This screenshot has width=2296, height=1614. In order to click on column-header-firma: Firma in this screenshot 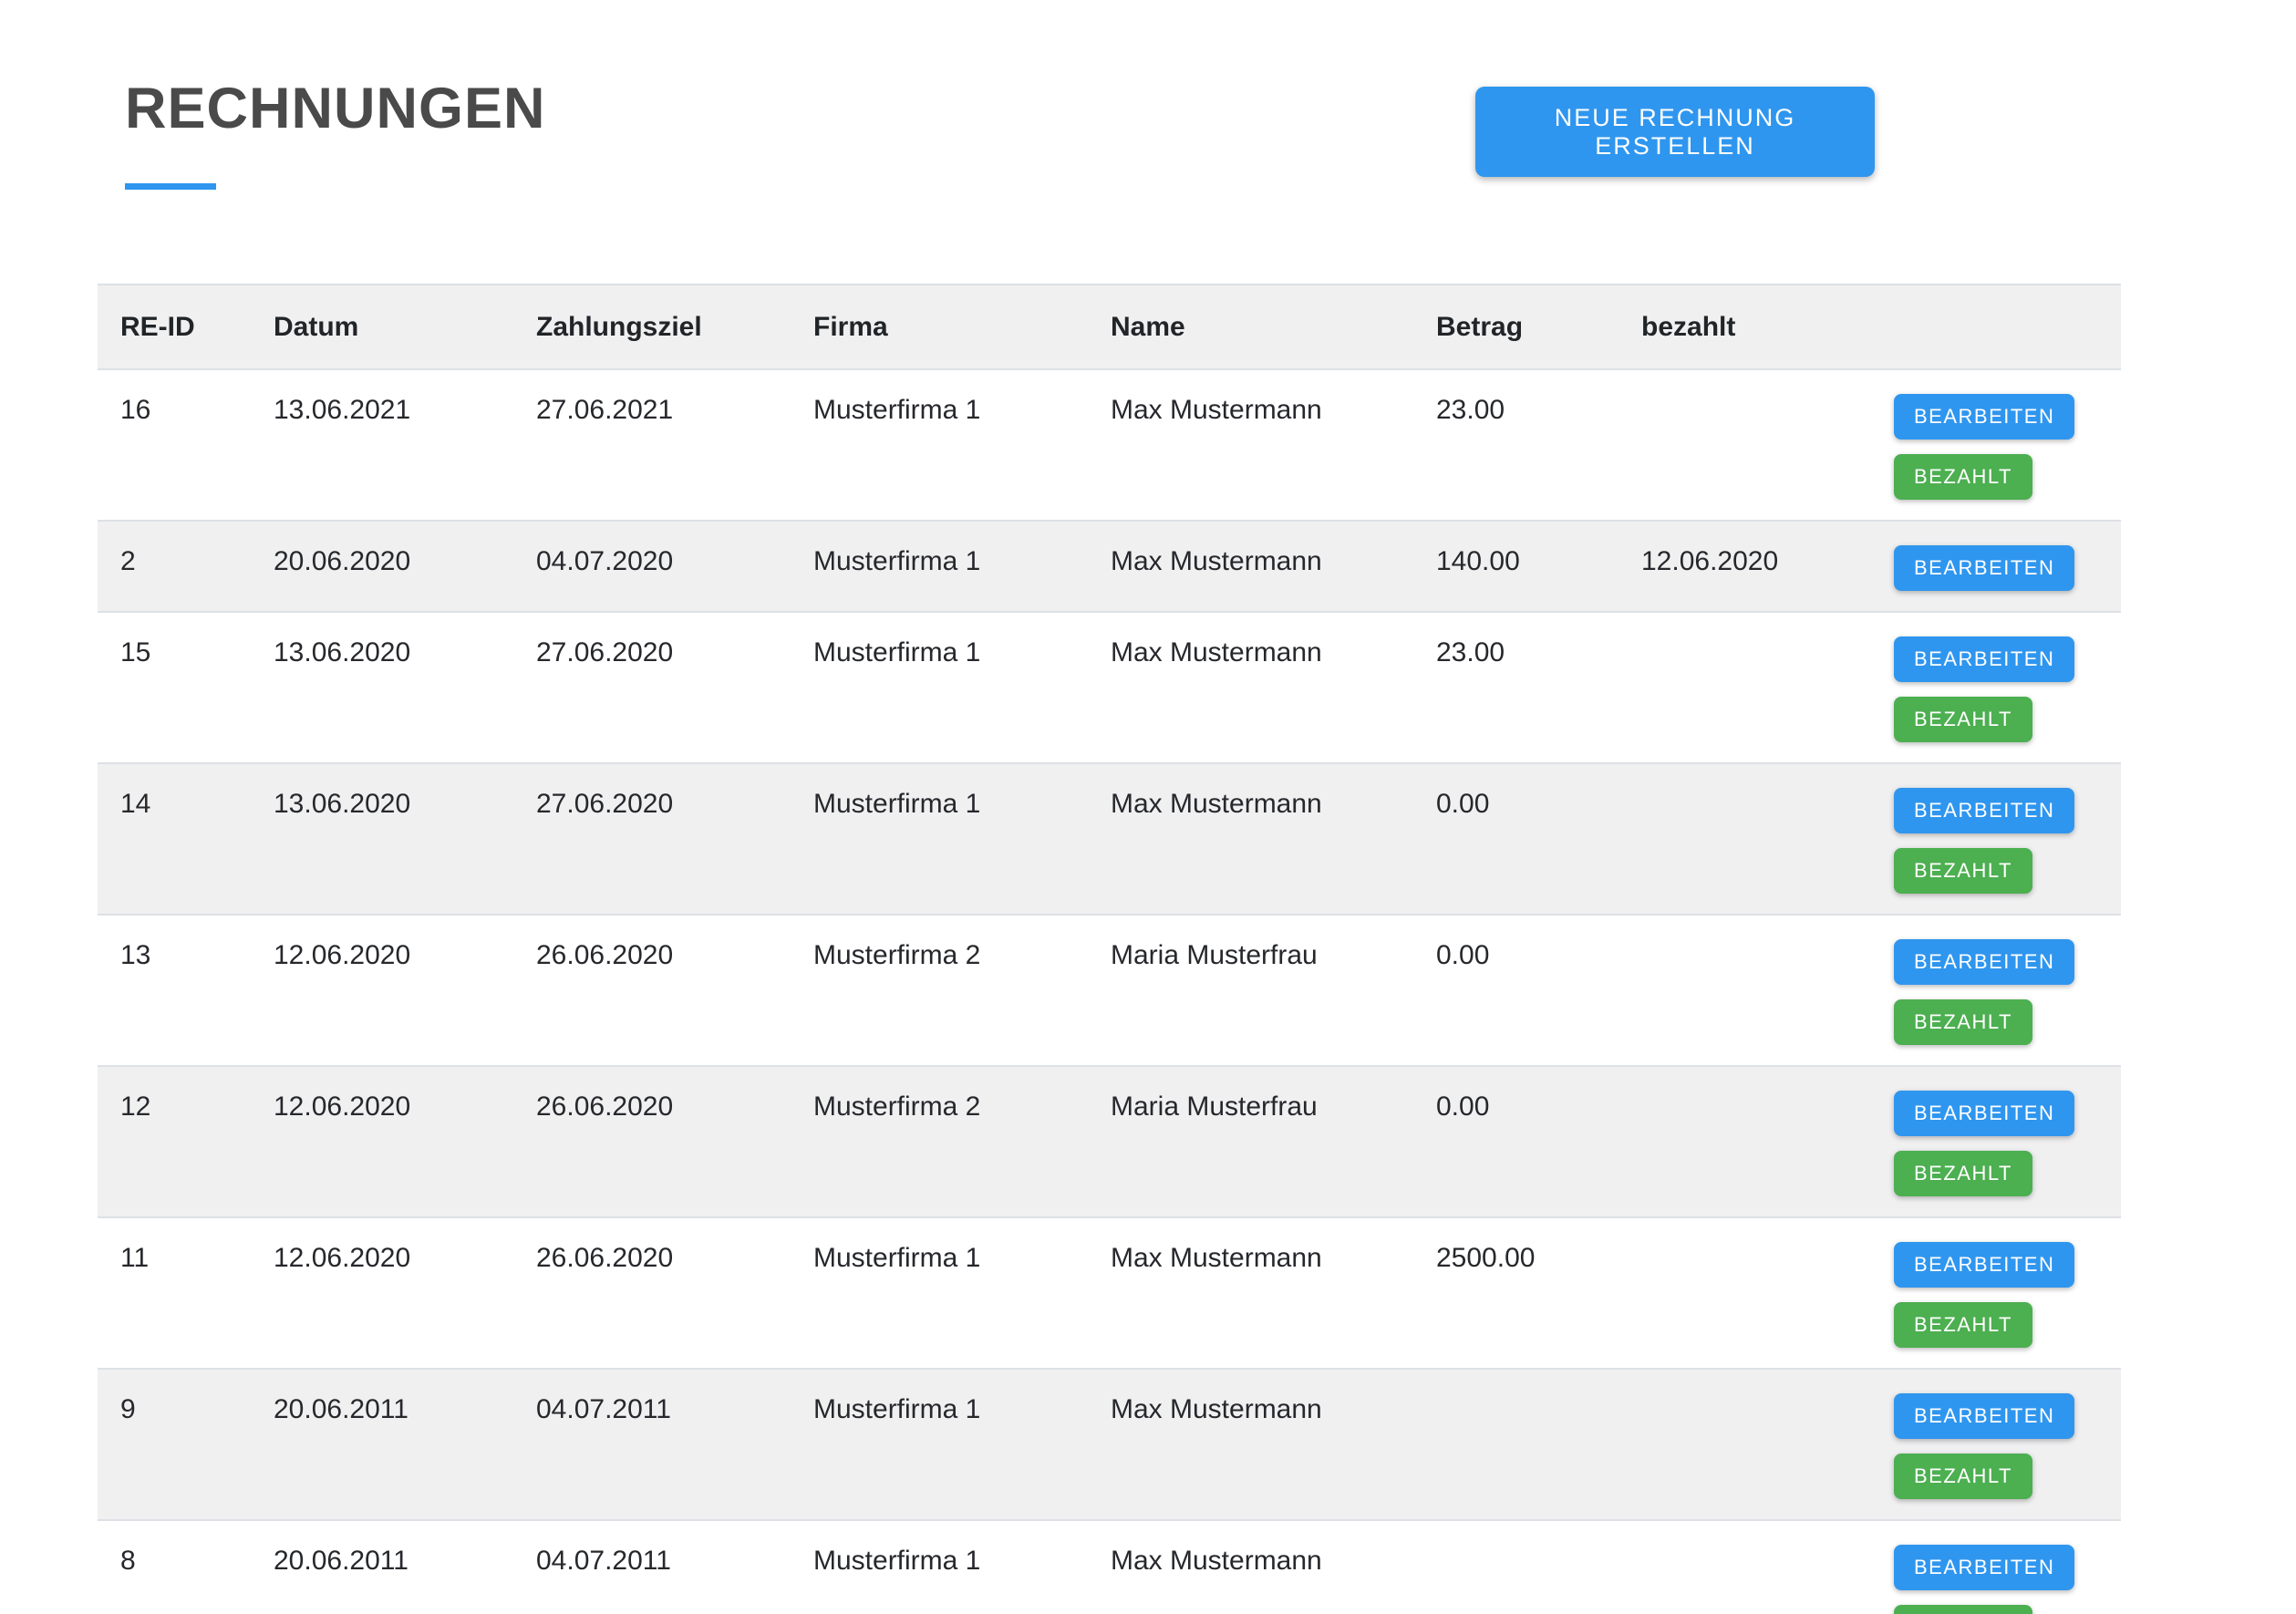, I will do `click(850, 327)`.